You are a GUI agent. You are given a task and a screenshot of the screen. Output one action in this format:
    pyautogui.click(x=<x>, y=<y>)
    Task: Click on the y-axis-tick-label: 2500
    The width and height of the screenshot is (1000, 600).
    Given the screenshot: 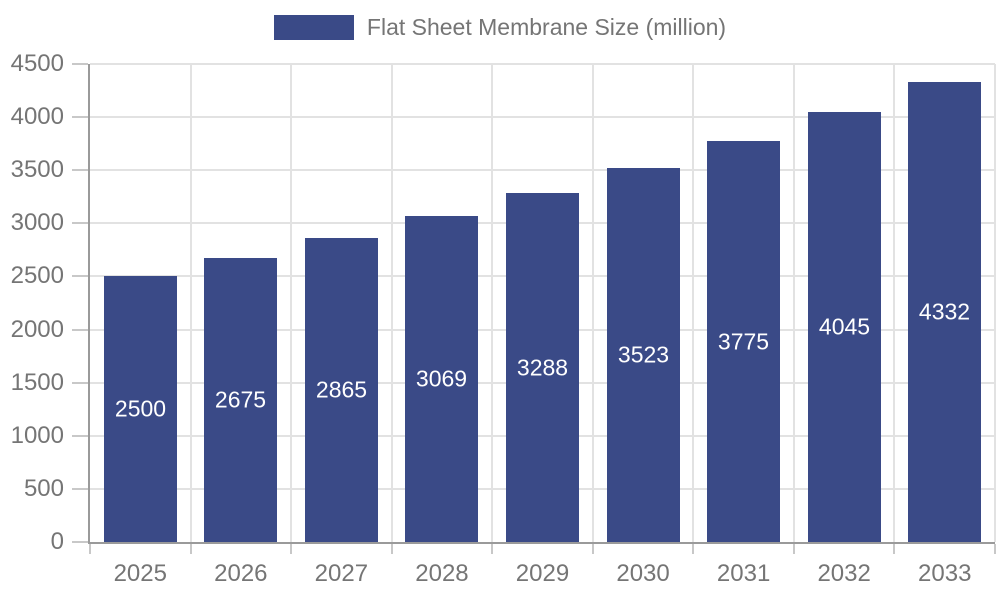 What is the action you would take?
    pyautogui.click(x=37, y=276)
    